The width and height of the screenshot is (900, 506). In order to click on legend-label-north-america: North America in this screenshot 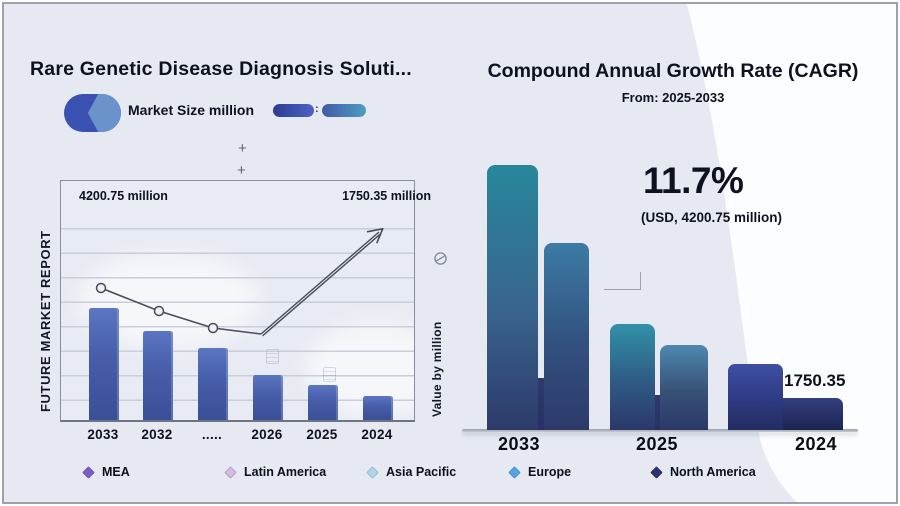, I will do `click(713, 472)`.